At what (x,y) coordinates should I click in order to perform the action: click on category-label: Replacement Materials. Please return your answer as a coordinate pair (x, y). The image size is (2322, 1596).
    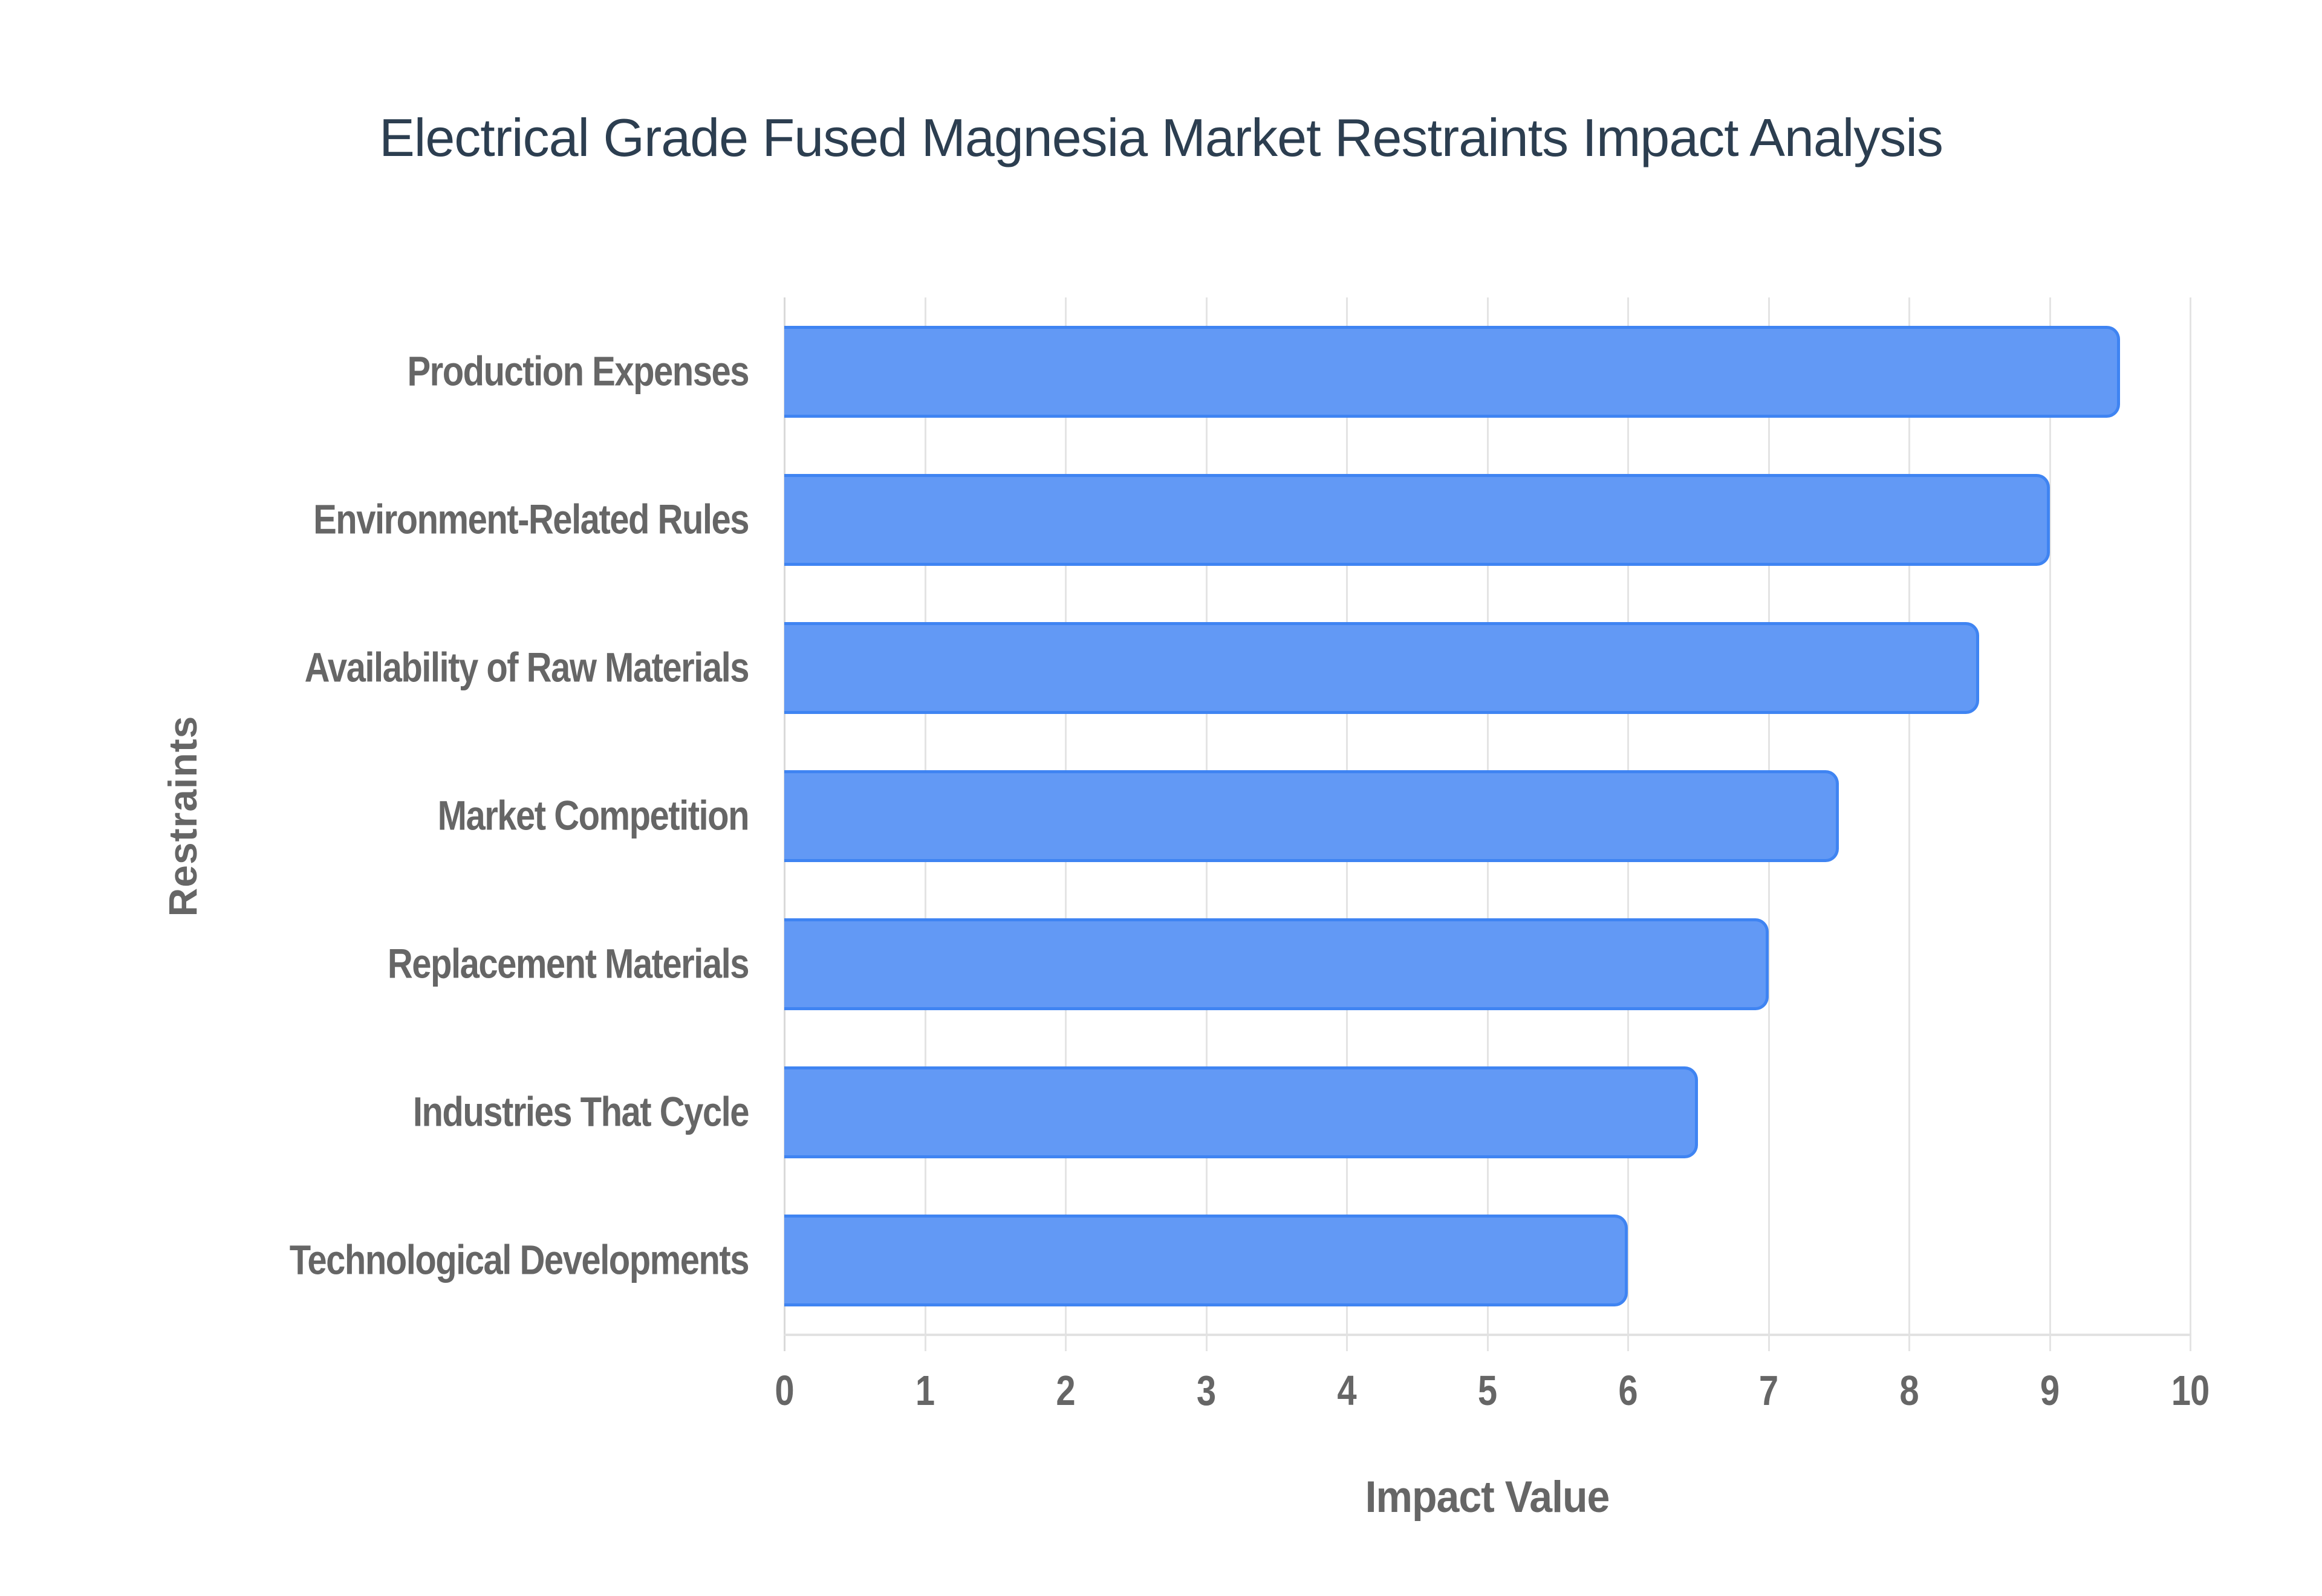
    Looking at the image, I should click on (568, 963).